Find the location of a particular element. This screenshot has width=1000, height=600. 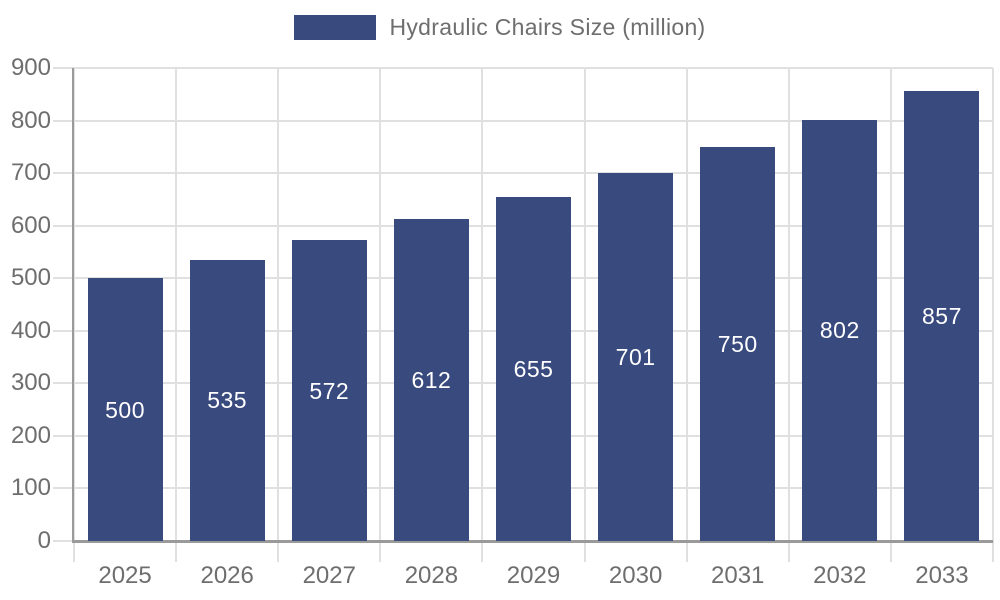

bar-2030 is located at coordinates (636, 356).